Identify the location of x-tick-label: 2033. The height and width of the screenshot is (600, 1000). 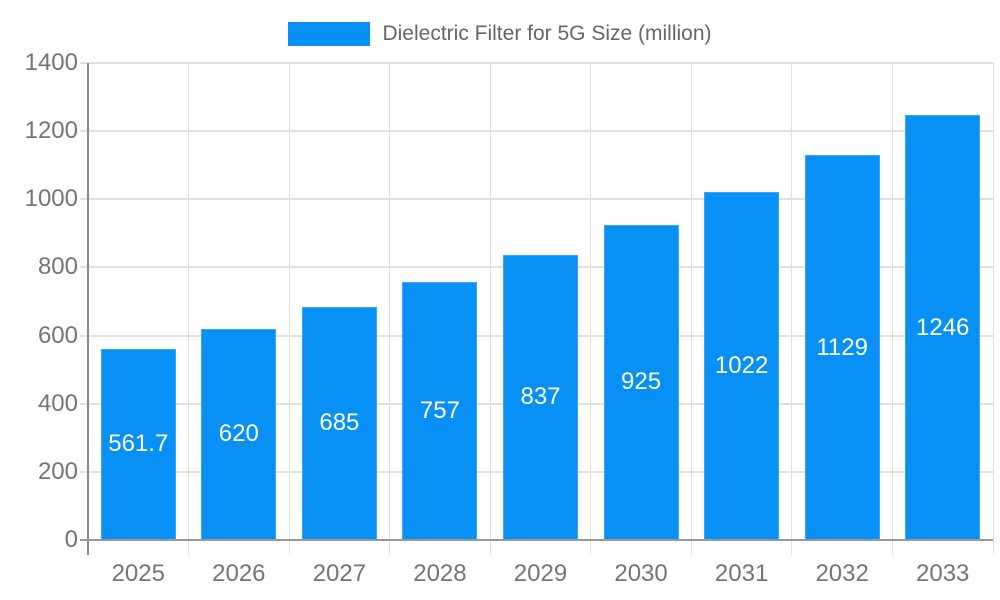
(943, 573).